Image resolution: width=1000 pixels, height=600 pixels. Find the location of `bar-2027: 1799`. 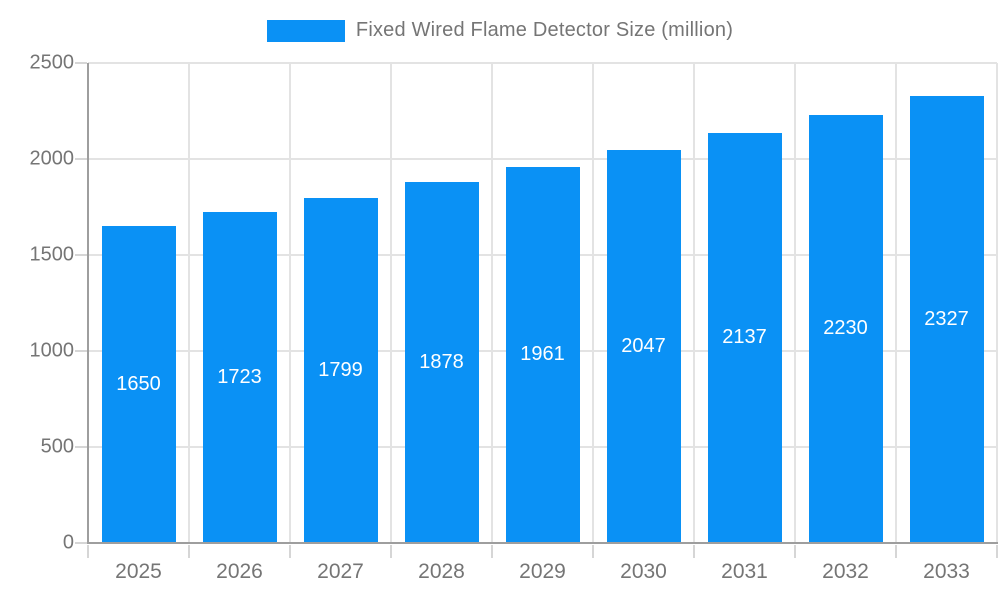

bar-2027: 1799 is located at coordinates (340, 370).